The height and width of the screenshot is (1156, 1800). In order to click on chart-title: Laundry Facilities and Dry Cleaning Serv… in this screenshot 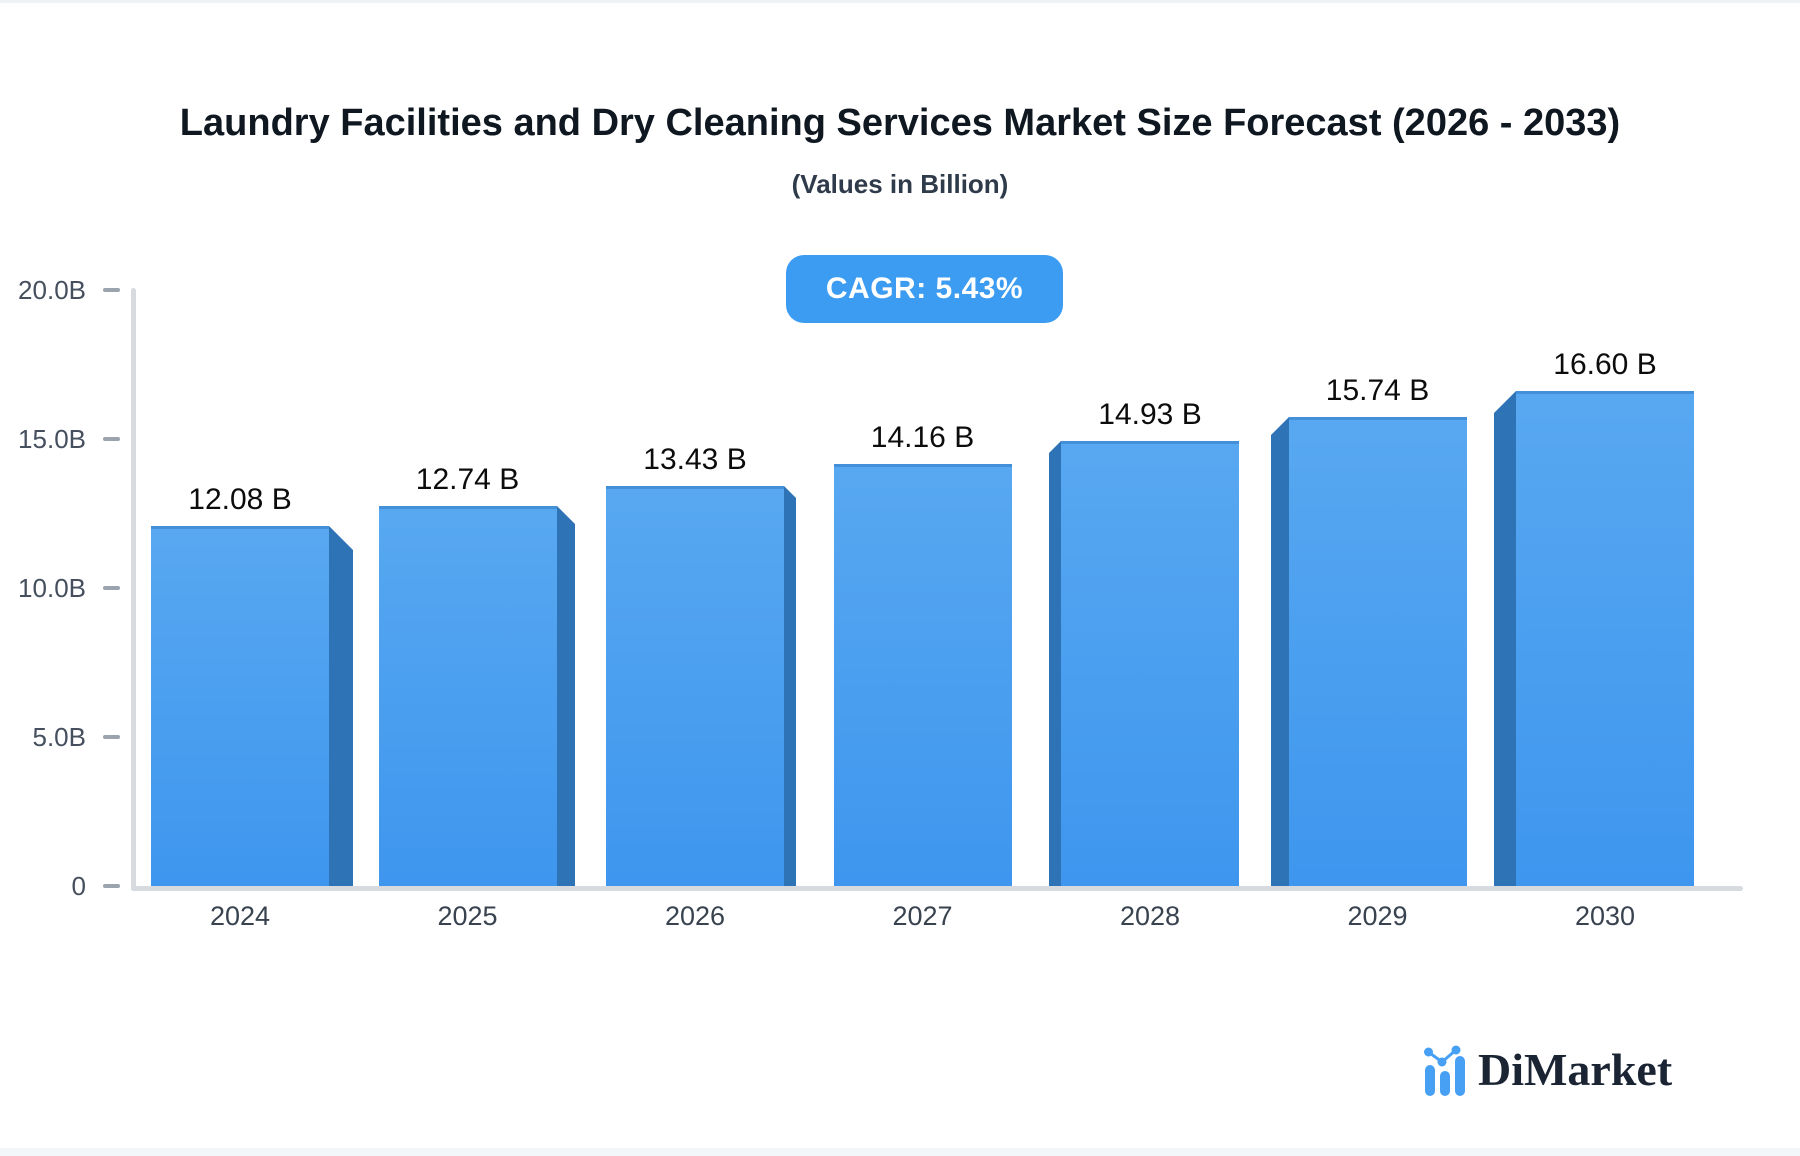, I will do `click(900, 123)`.